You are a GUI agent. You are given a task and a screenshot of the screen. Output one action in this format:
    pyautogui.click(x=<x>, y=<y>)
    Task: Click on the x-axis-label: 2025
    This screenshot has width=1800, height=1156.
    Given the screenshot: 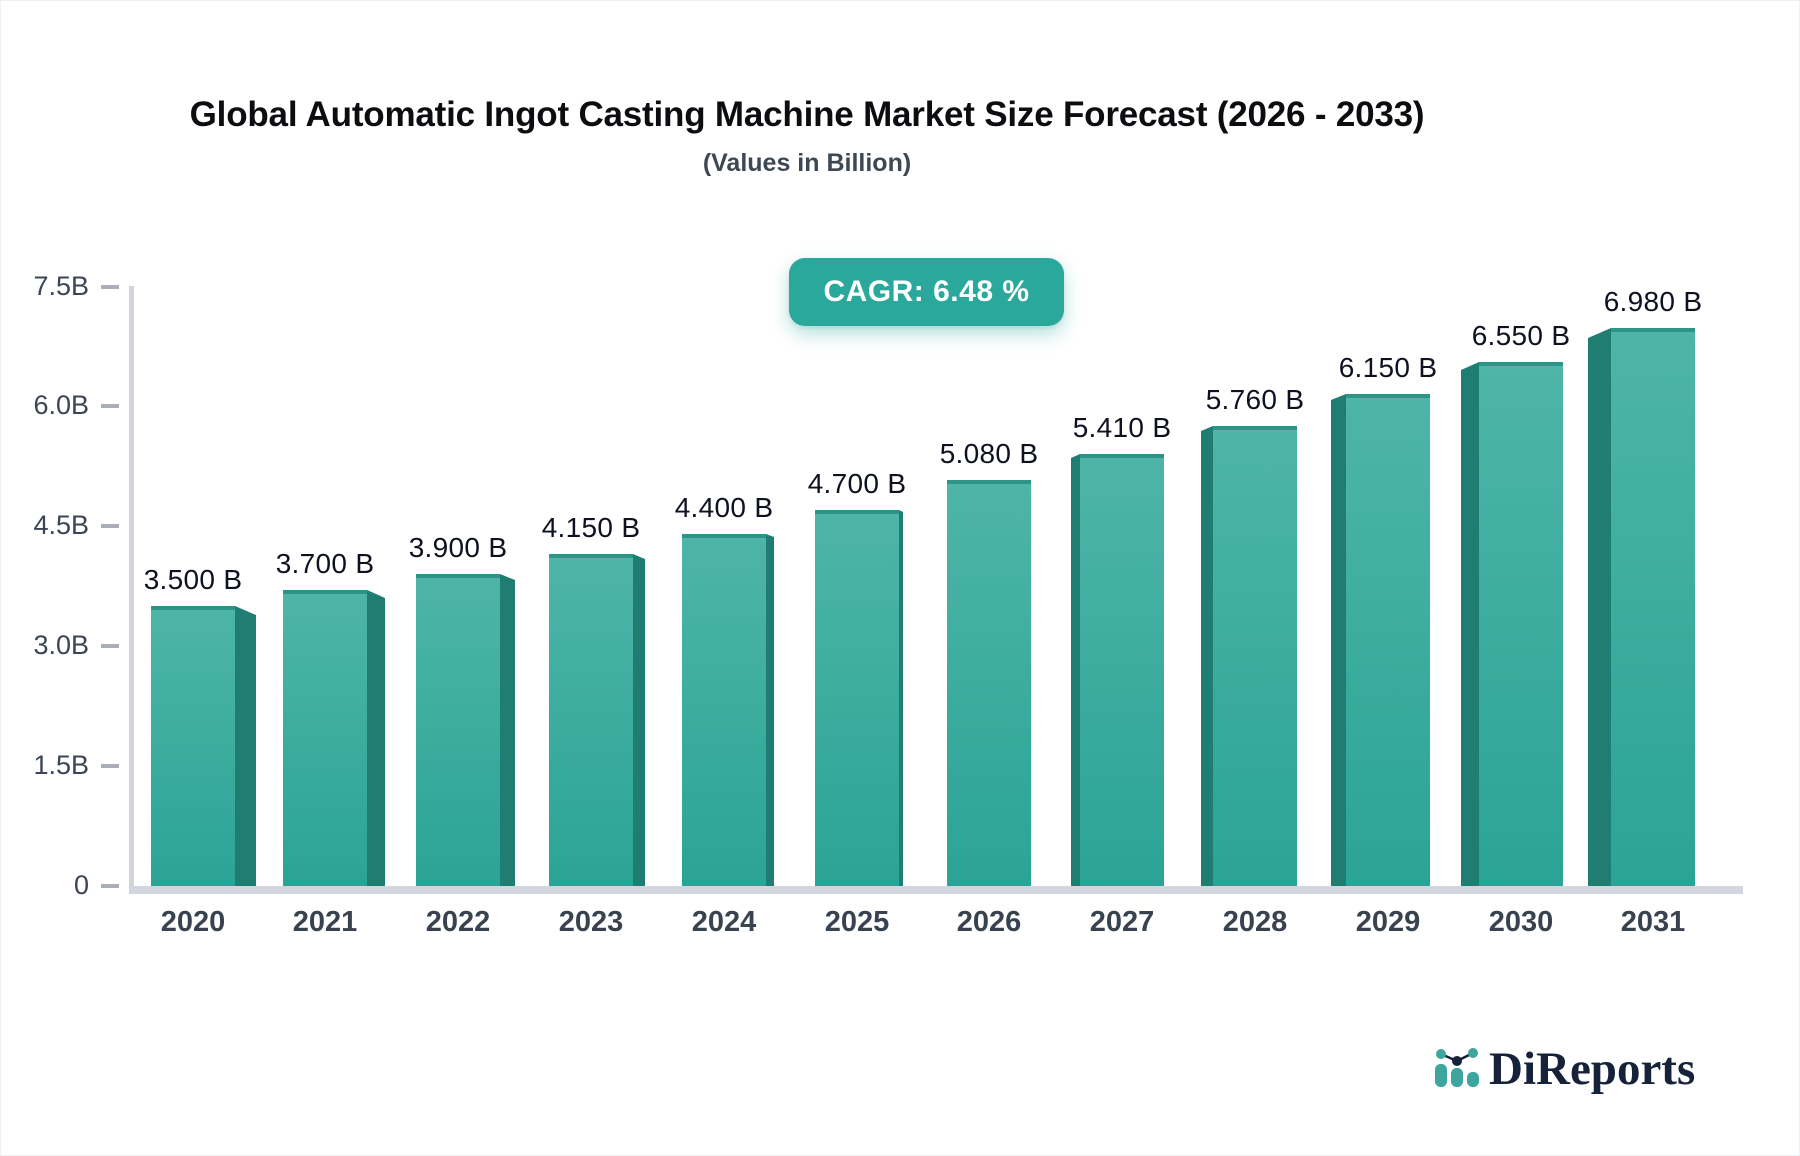 What is the action you would take?
    pyautogui.click(x=857, y=922)
    